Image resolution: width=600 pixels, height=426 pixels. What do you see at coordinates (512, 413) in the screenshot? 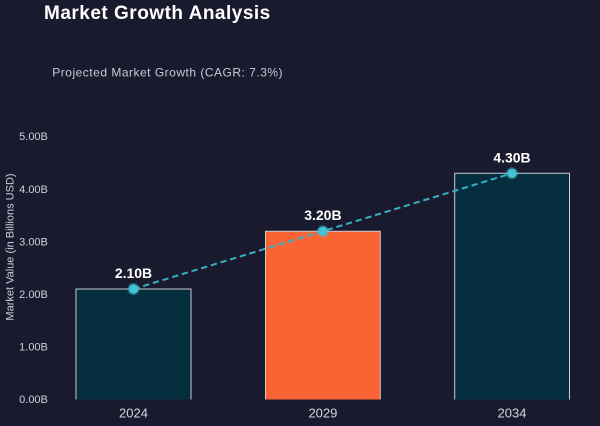
I see `svg-text: 2034` at bounding box center [512, 413].